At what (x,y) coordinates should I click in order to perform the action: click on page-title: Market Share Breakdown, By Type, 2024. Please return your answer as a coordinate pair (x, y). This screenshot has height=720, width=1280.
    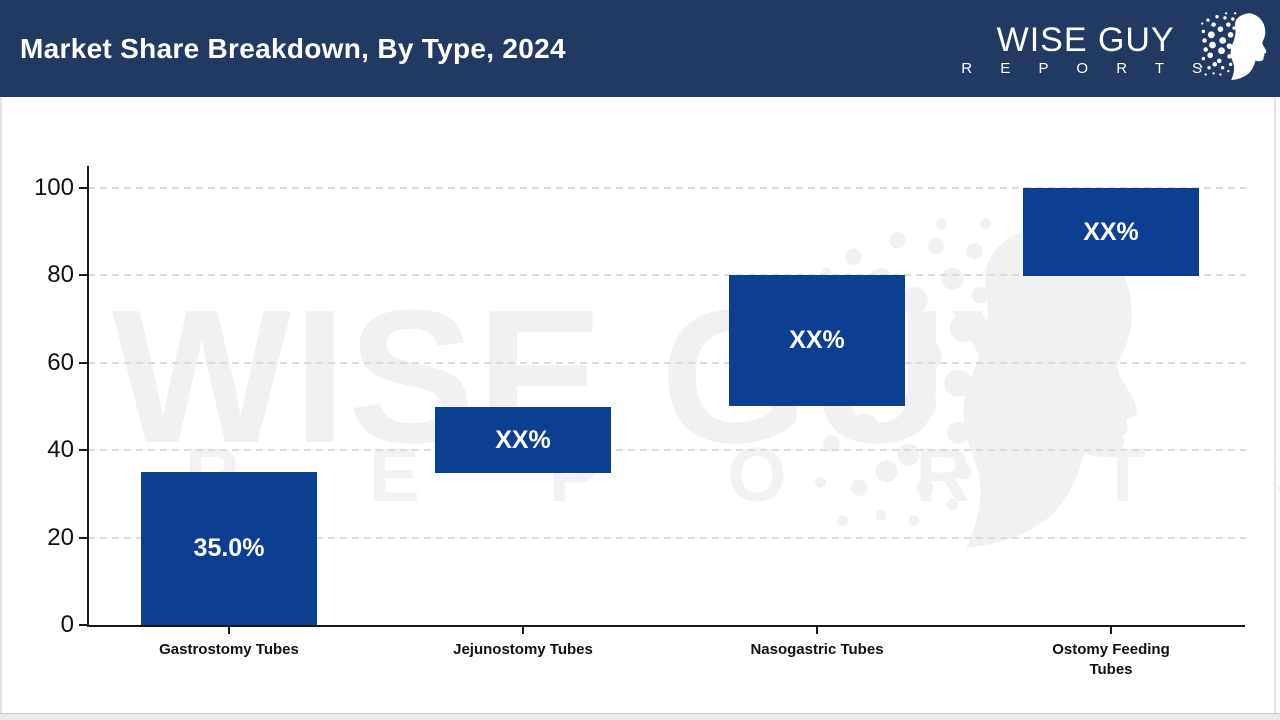
    Looking at the image, I should click on (293, 48).